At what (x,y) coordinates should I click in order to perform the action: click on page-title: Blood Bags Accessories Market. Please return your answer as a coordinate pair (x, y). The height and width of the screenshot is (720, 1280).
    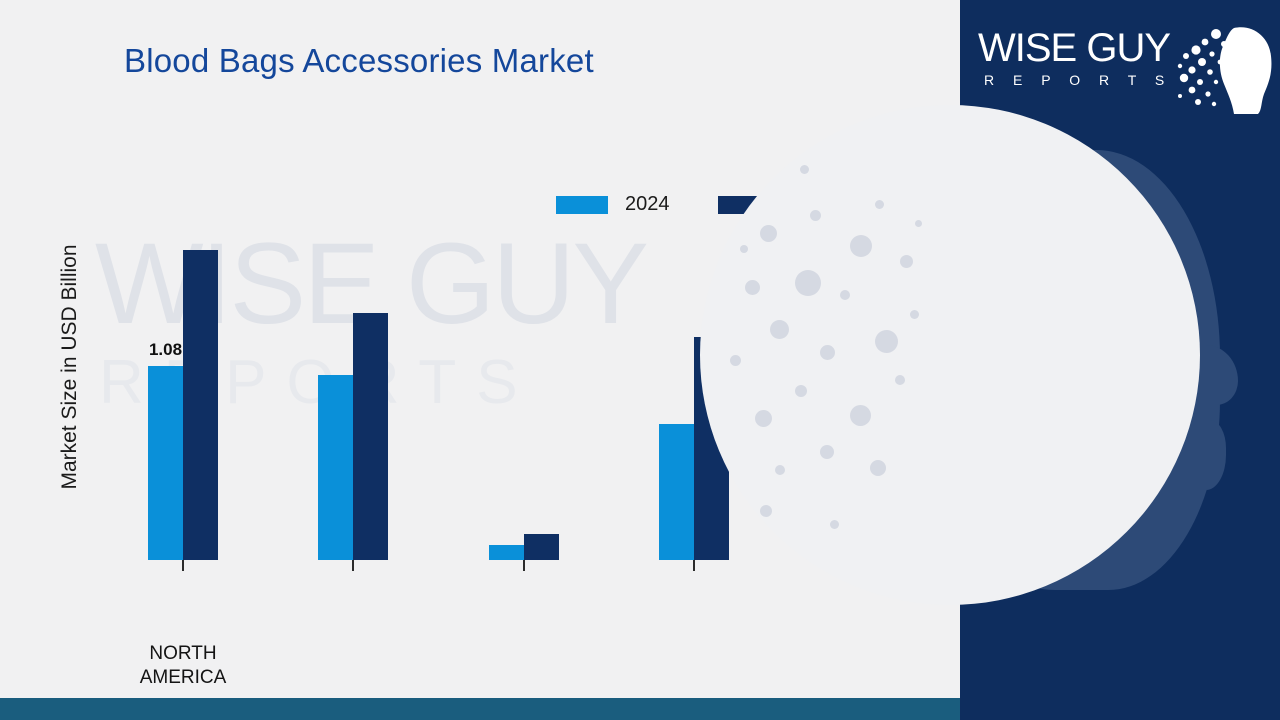
    Looking at the image, I should click on (359, 60).